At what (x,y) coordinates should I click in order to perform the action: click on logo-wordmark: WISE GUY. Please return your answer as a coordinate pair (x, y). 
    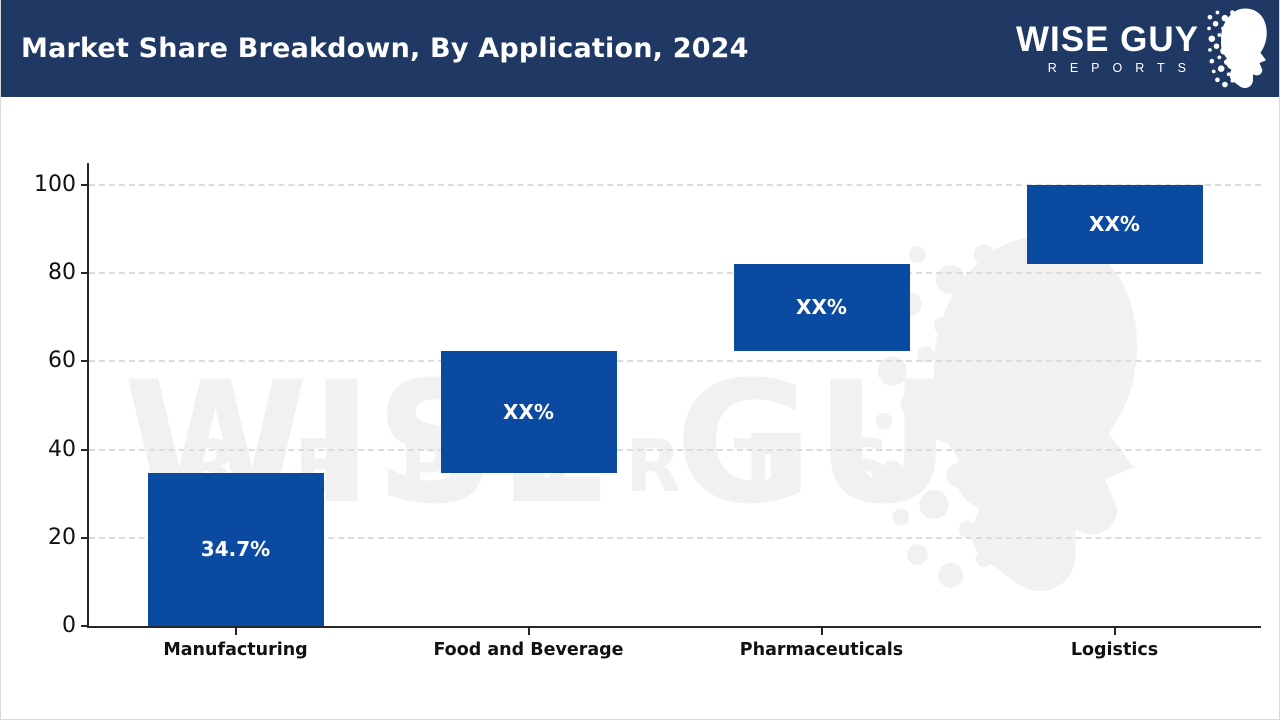
    Looking at the image, I should click on (1107, 40).